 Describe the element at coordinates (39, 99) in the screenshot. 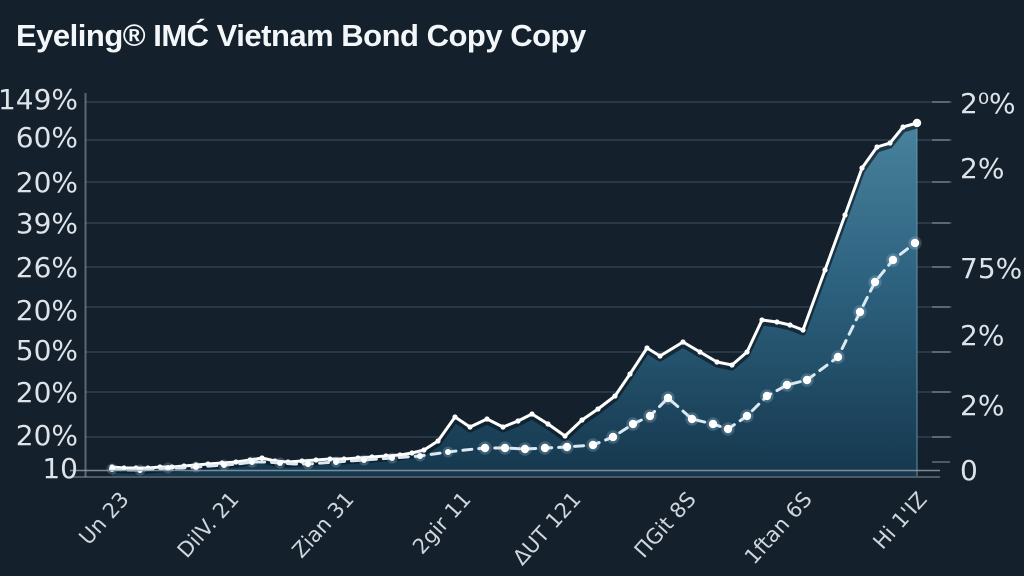

I see `y-axis-label-left: 149%` at that location.